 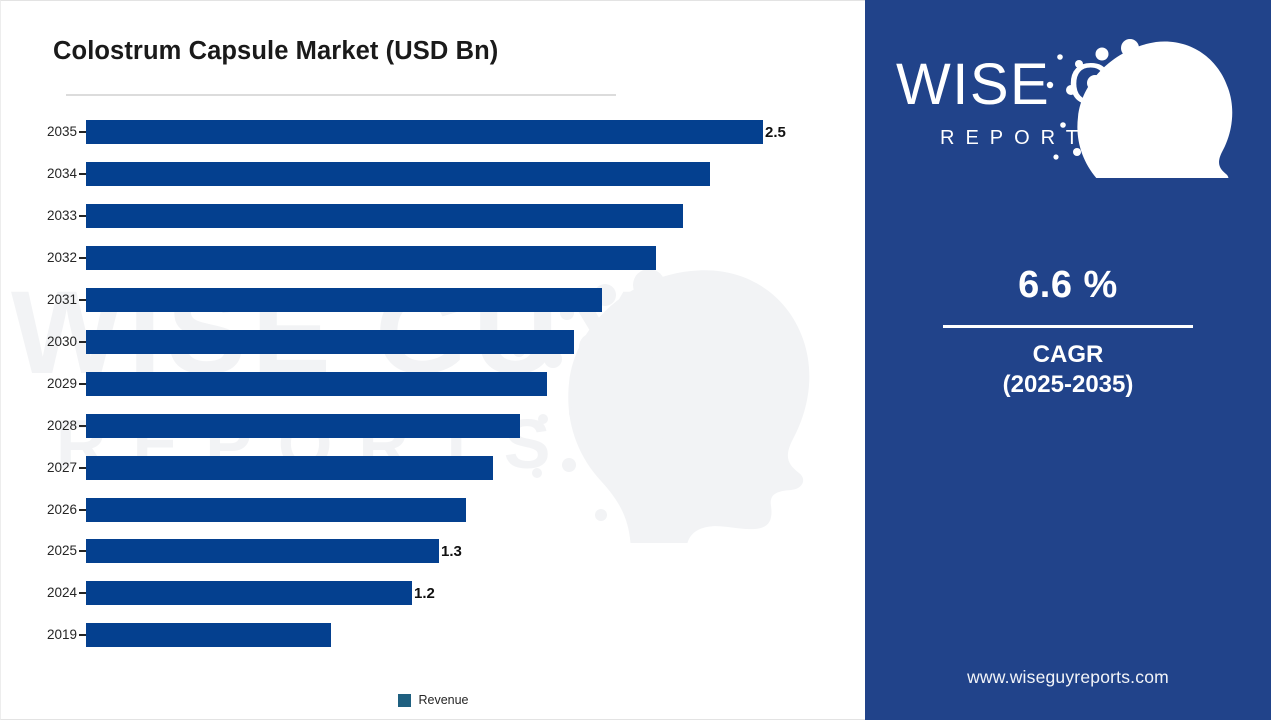 What do you see at coordinates (289, 468) in the screenshot?
I see `bar-2027` at bounding box center [289, 468].